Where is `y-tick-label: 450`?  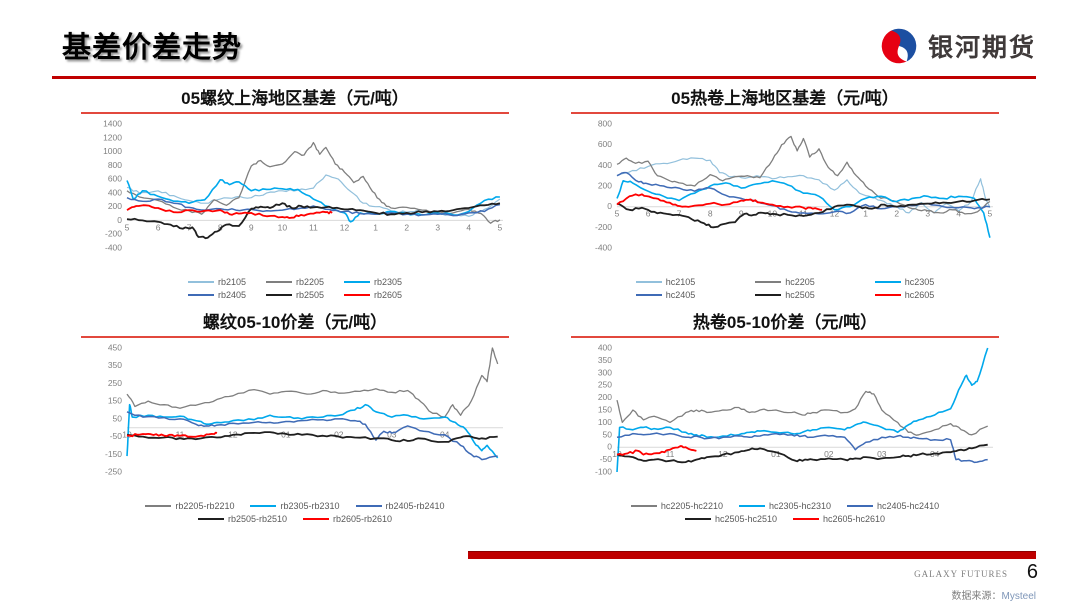 y-tick-label: 450 is located at coordinates (115, 348).